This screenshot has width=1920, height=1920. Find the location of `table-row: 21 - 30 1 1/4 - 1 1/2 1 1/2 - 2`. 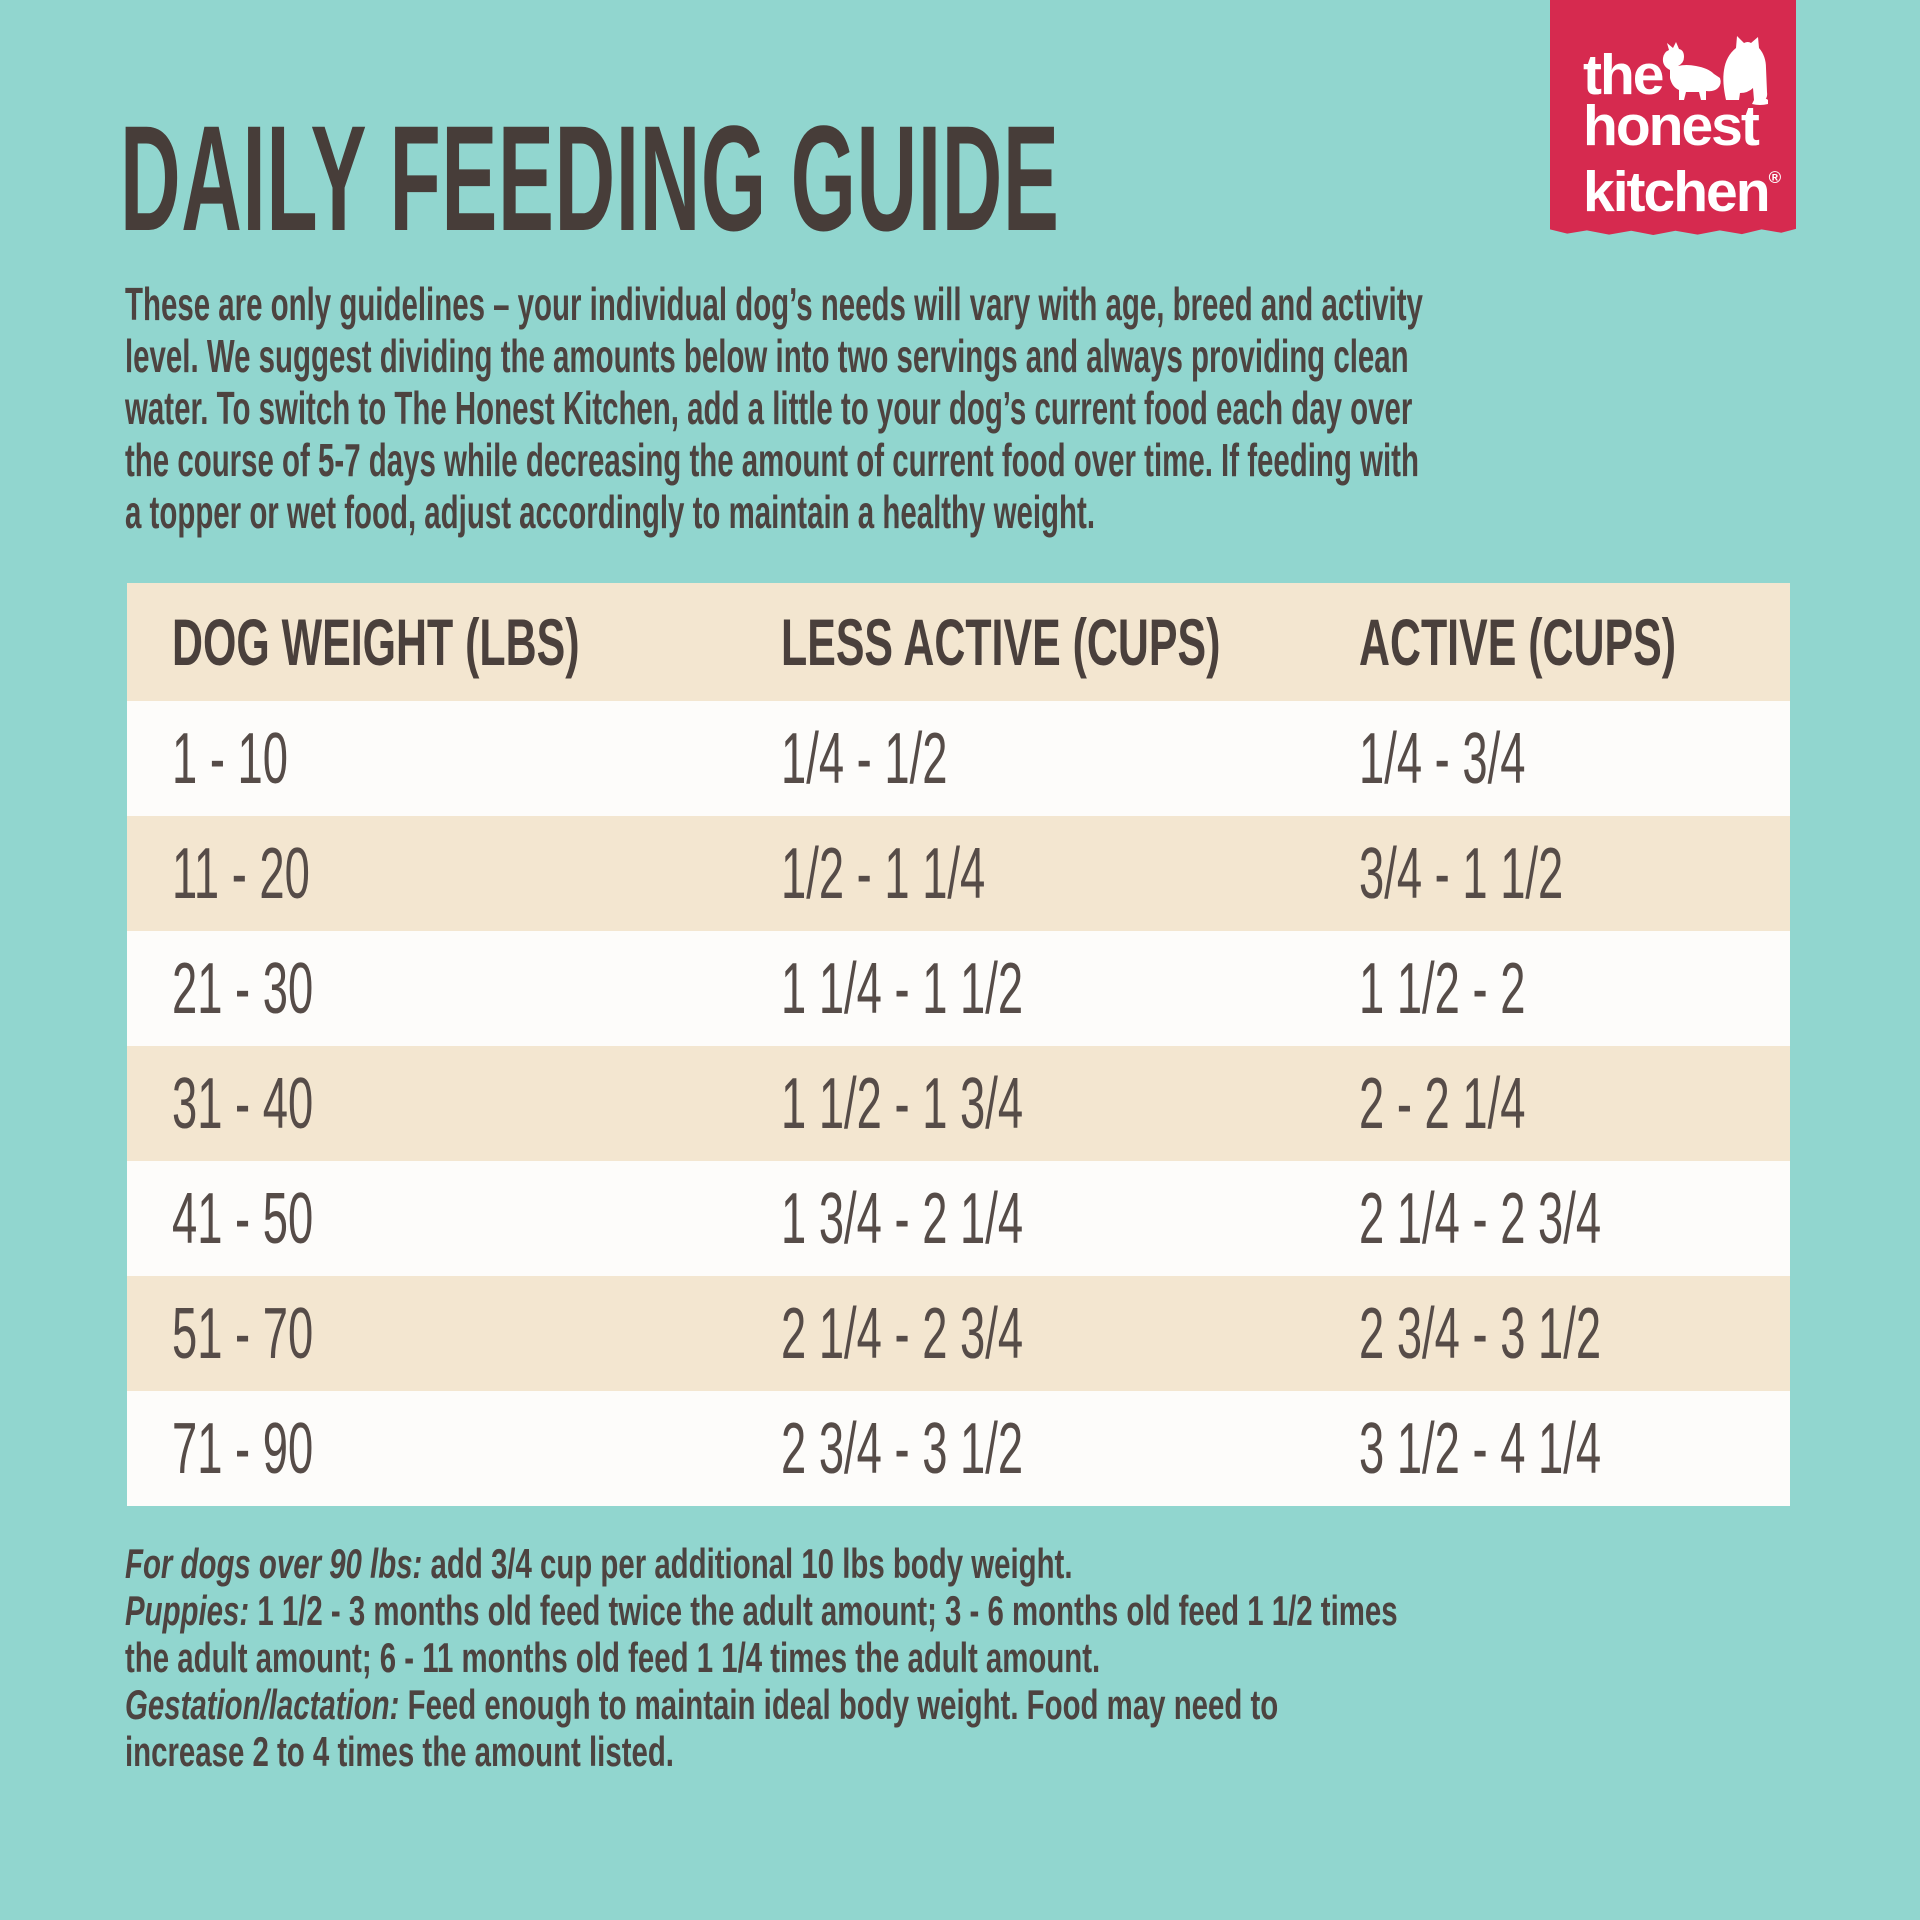

table-row: 21 - 30 1 1/4 - 1 1/2 1 1/2 - 2 is located at coordinates (958, 988).